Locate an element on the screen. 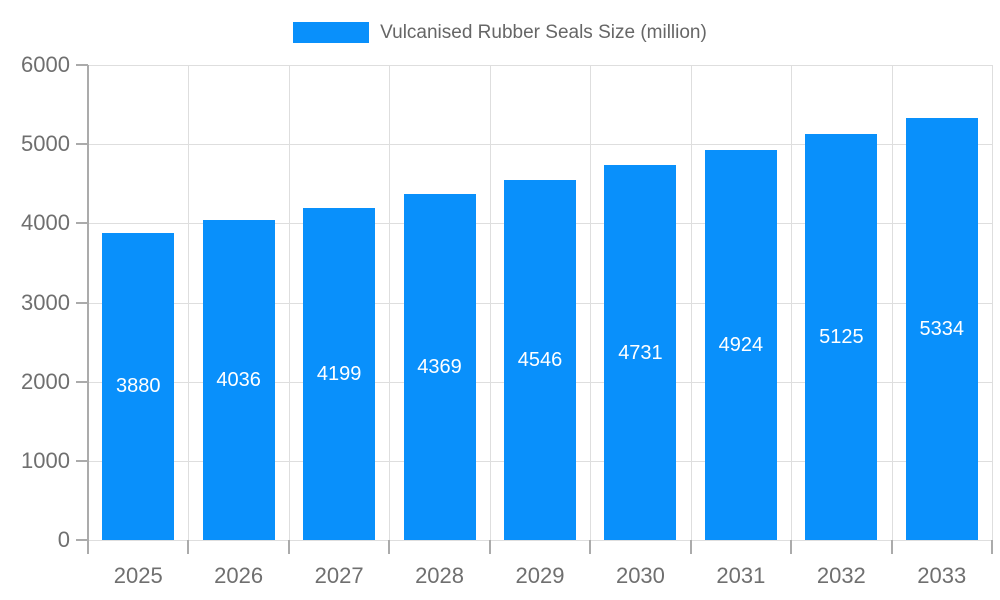 Image resolution: width=1000 pixels, height=600 pixels. x-tick-label: 2030 is located at coordinates (640, 575).